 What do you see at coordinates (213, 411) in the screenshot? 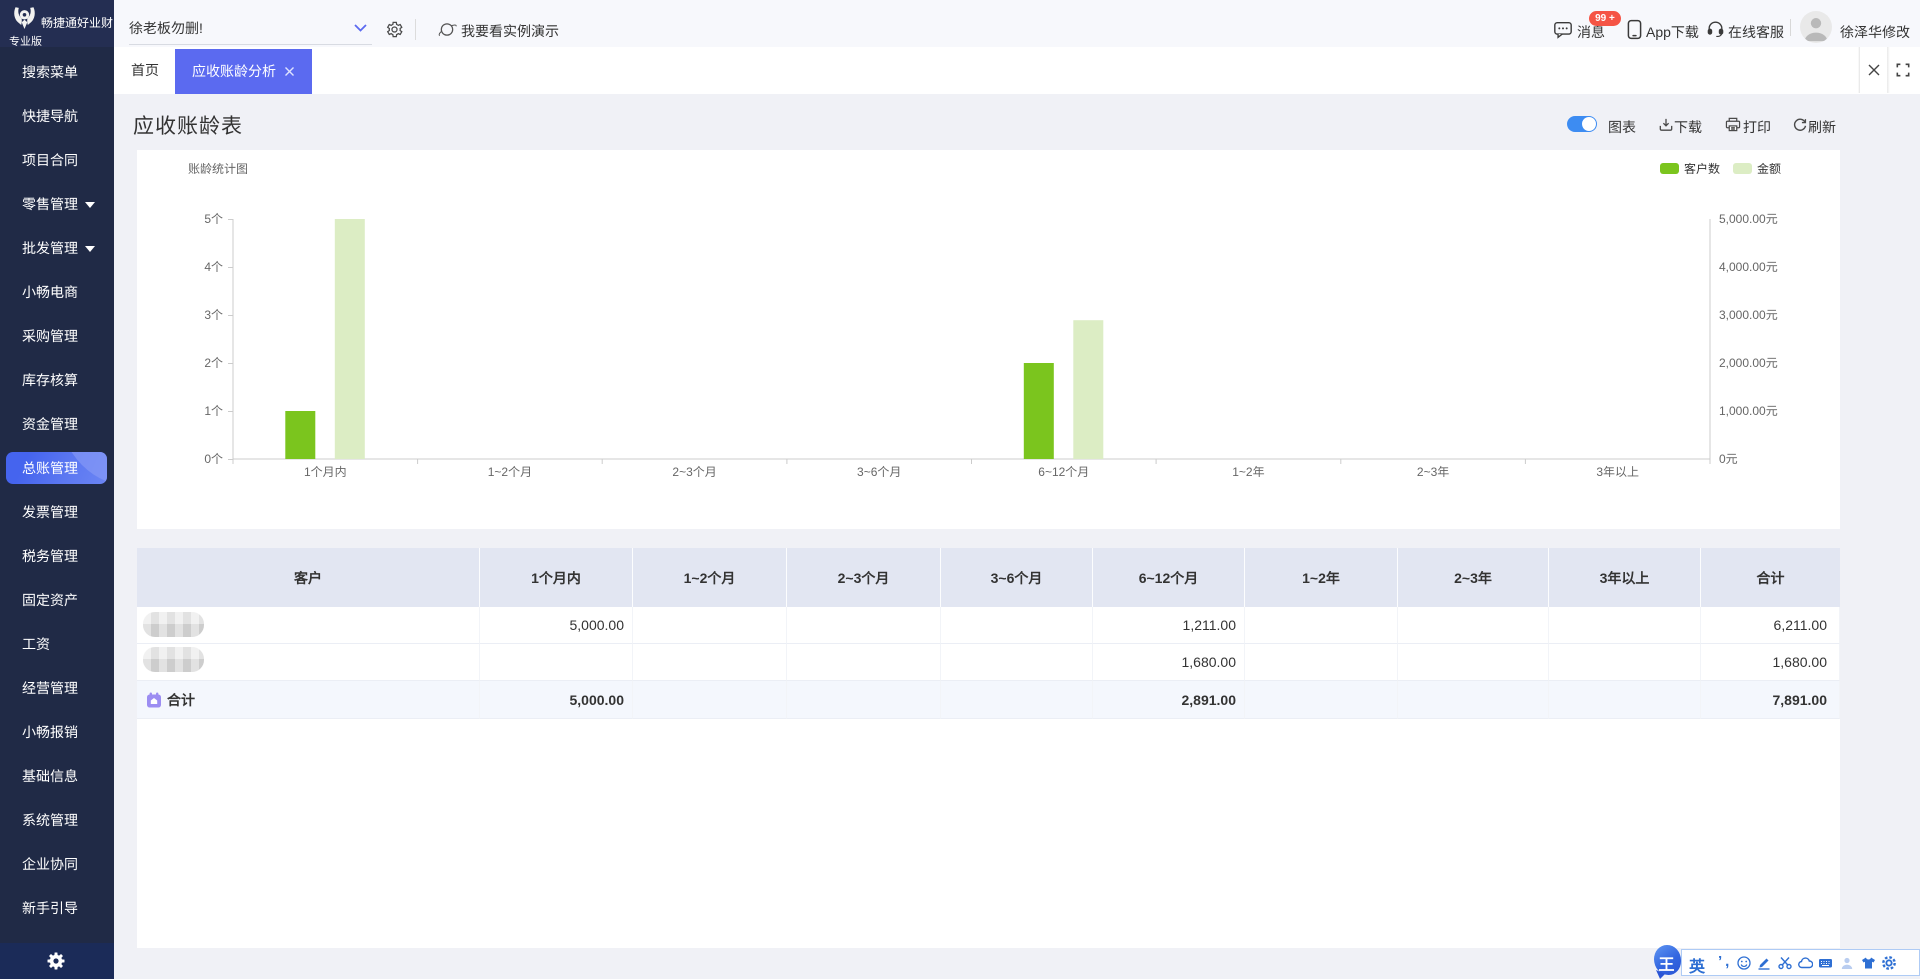
I see `svg-text: 1个` at bounding box center [213, 411].